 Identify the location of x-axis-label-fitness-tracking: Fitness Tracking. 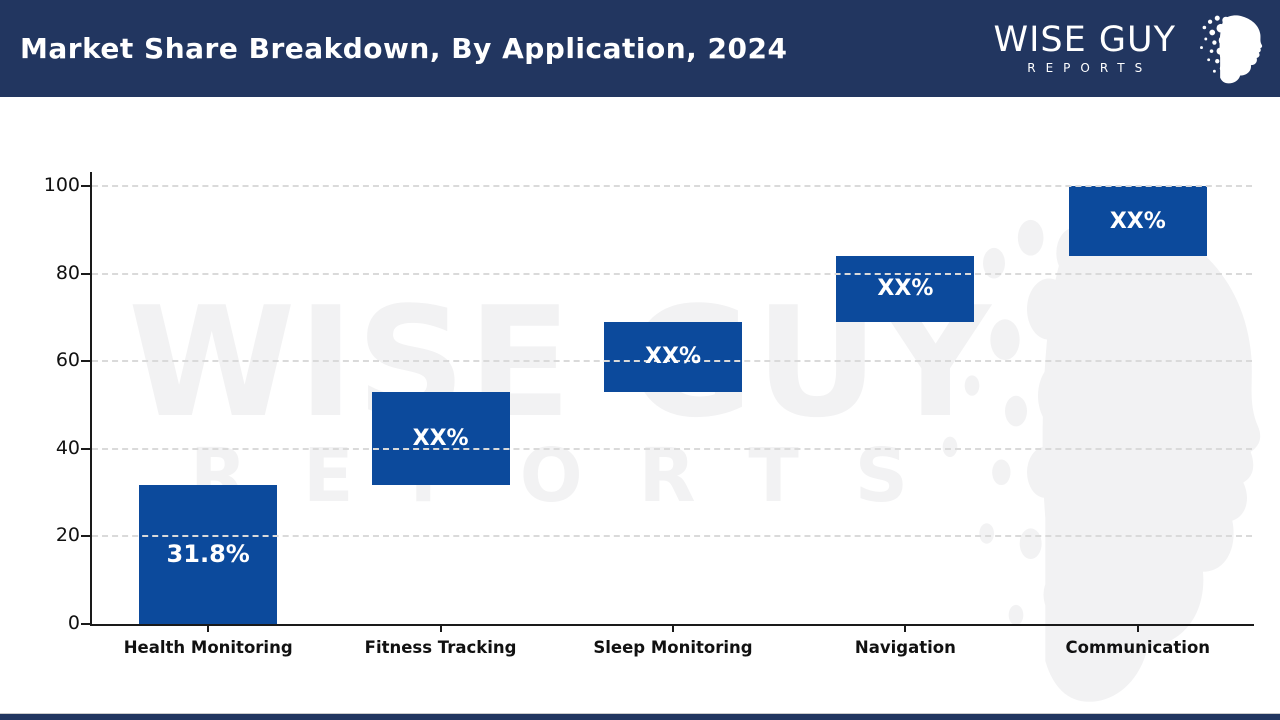
(440, 647).